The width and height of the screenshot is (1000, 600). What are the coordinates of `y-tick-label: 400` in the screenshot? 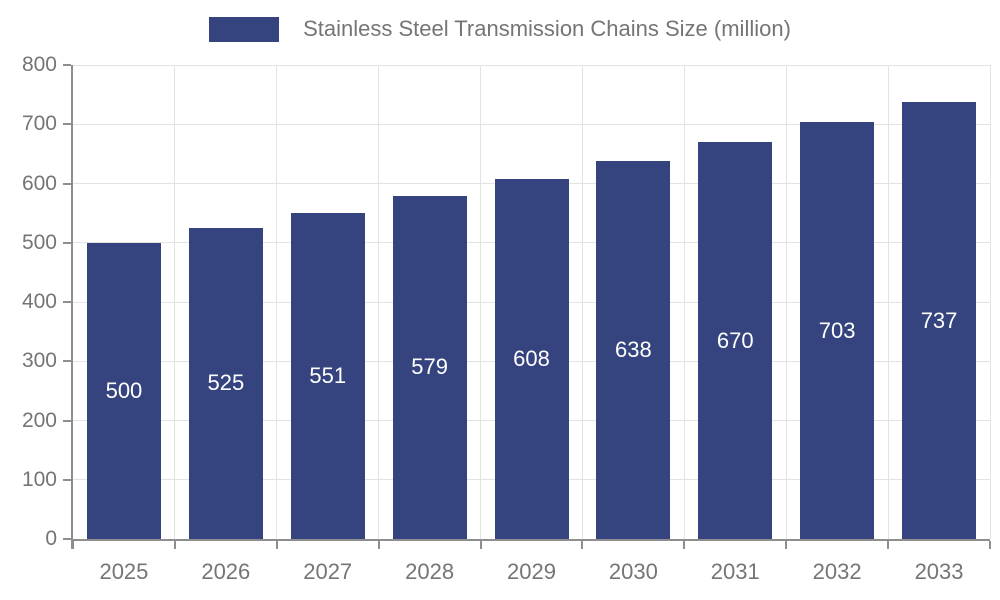 It's located at (39, 301).